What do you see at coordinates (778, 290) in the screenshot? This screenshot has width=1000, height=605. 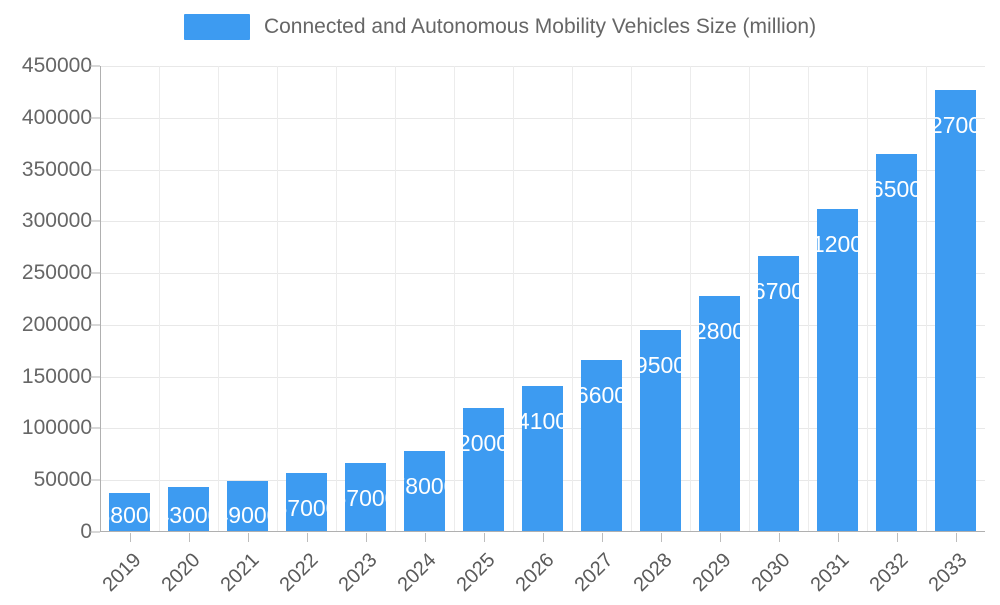 I see `bar-value-label: 267000` at bounding box center [778, 290].